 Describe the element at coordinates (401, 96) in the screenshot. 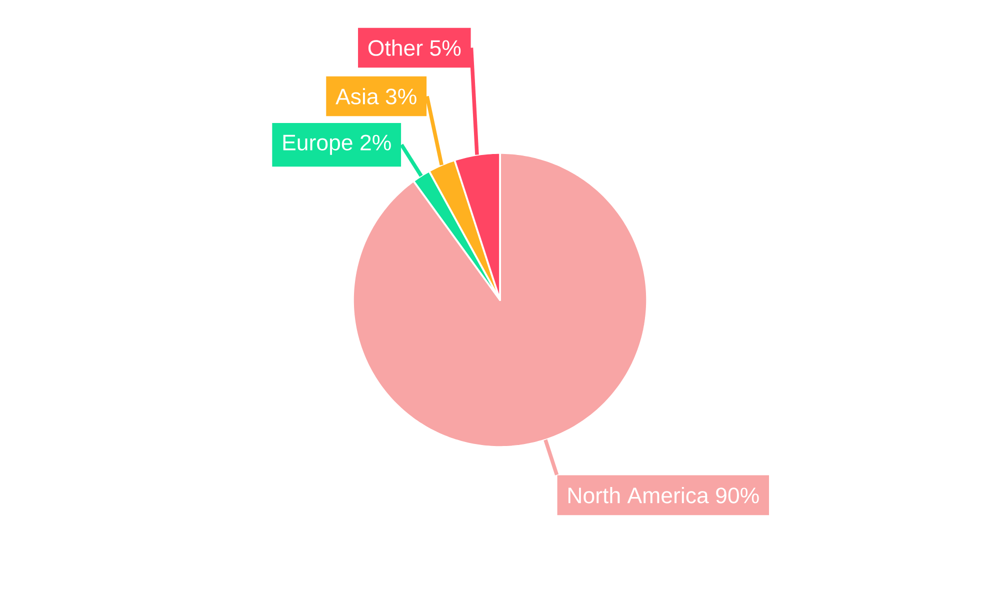

I see `data-label: 3%` at that location.